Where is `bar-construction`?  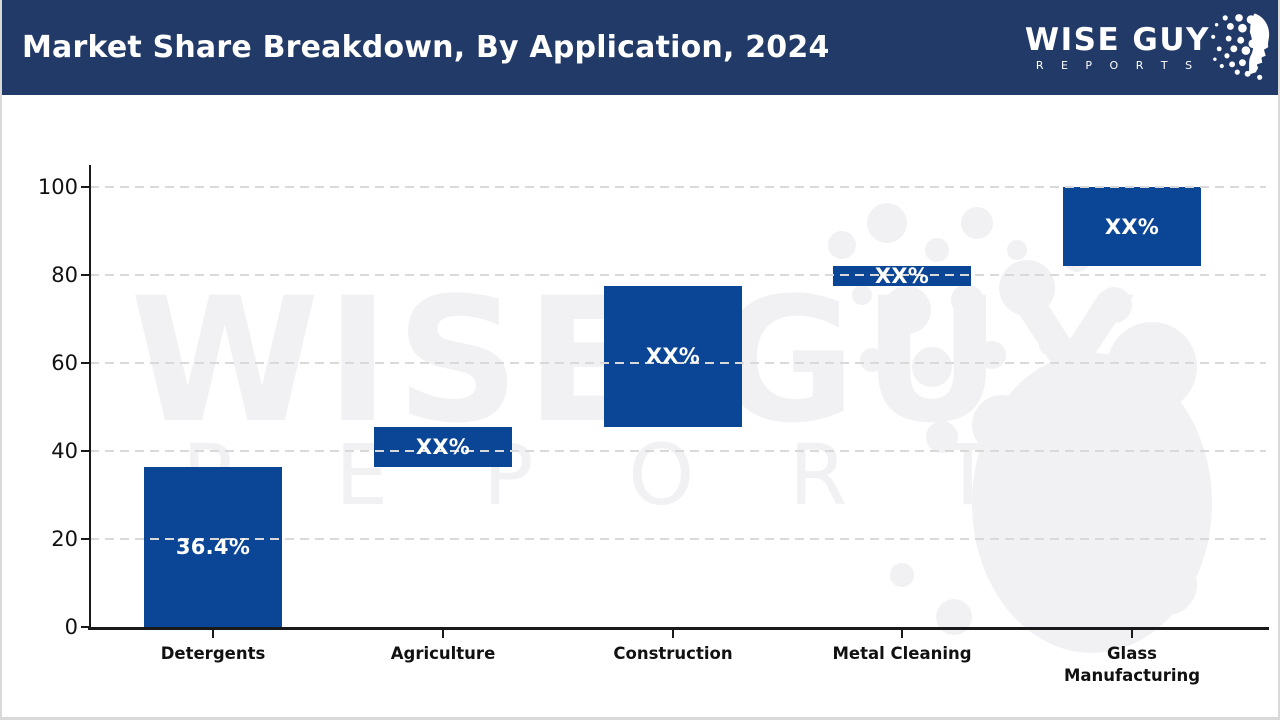 bar-construction is located at coordinates (673, 356).